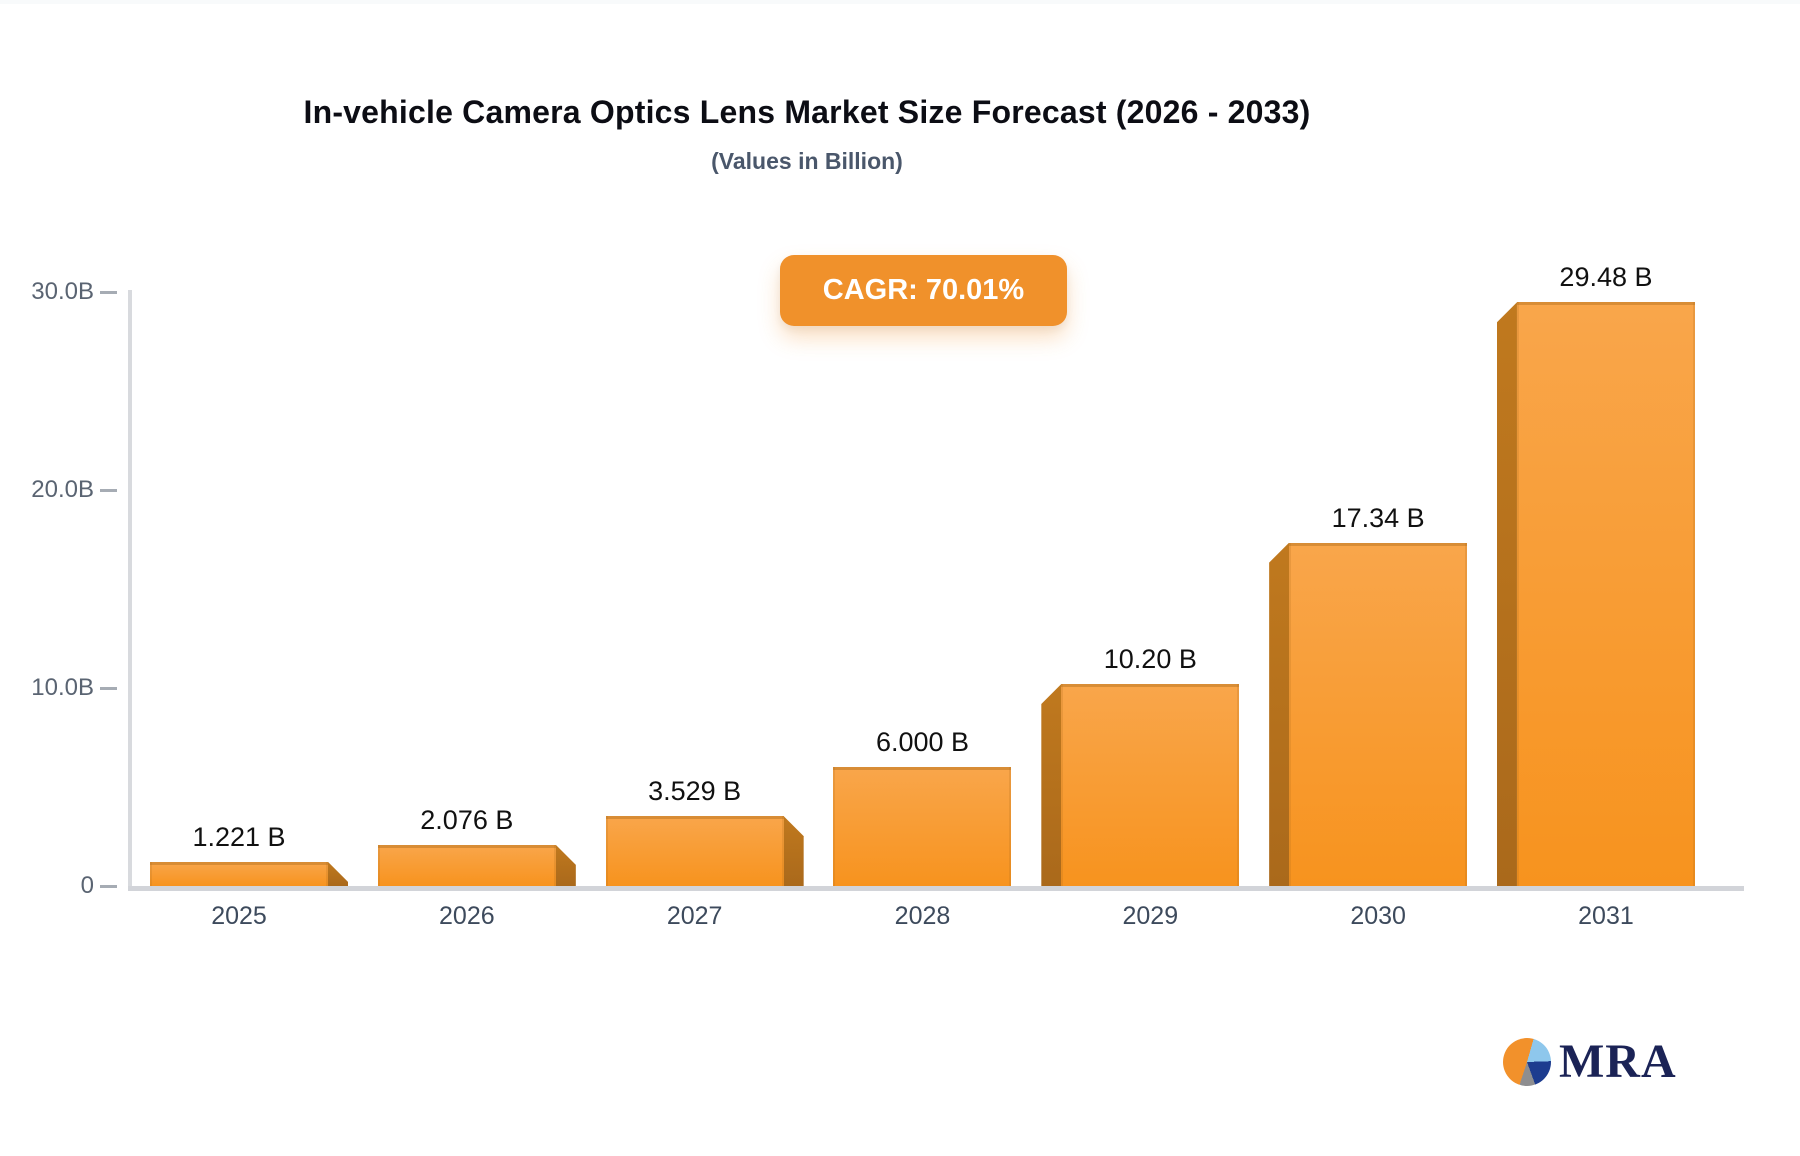 This screenshot has height=1156, width=1800. I want to click on y-axis-line, so click(130, 590).